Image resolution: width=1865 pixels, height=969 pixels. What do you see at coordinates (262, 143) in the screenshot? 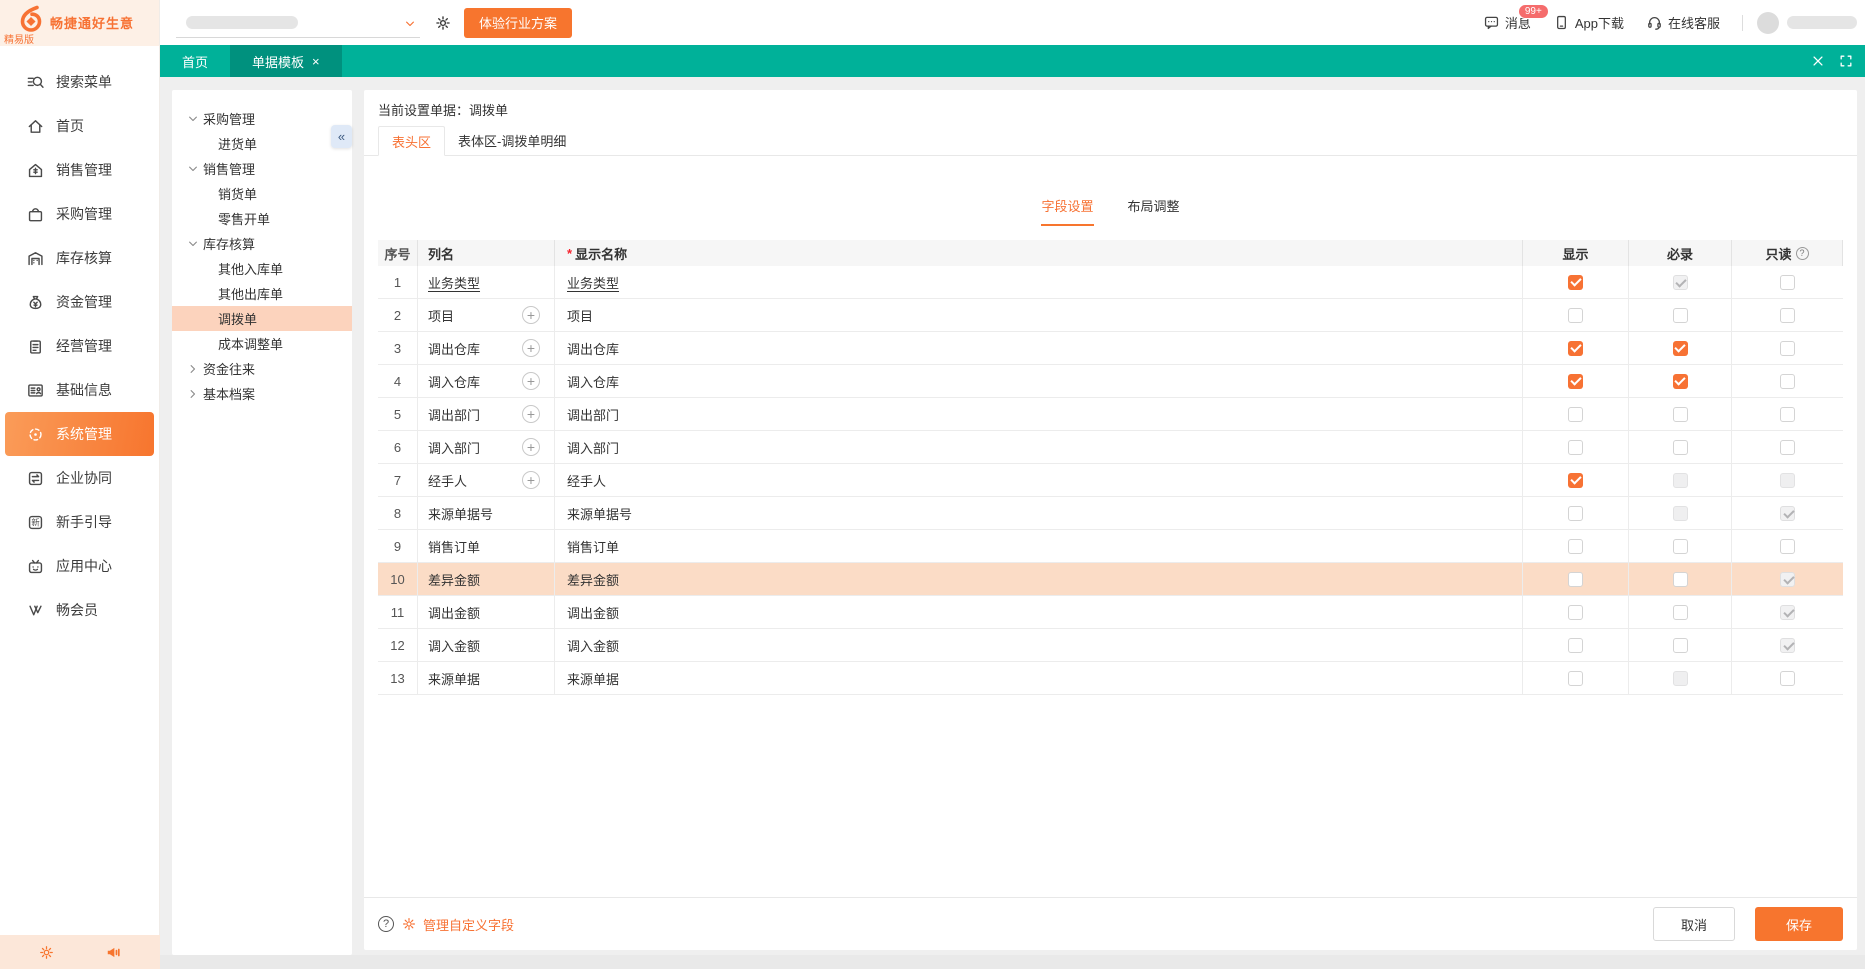
I see `tree-item-2: 进货单` at bounding box center [262, 143].